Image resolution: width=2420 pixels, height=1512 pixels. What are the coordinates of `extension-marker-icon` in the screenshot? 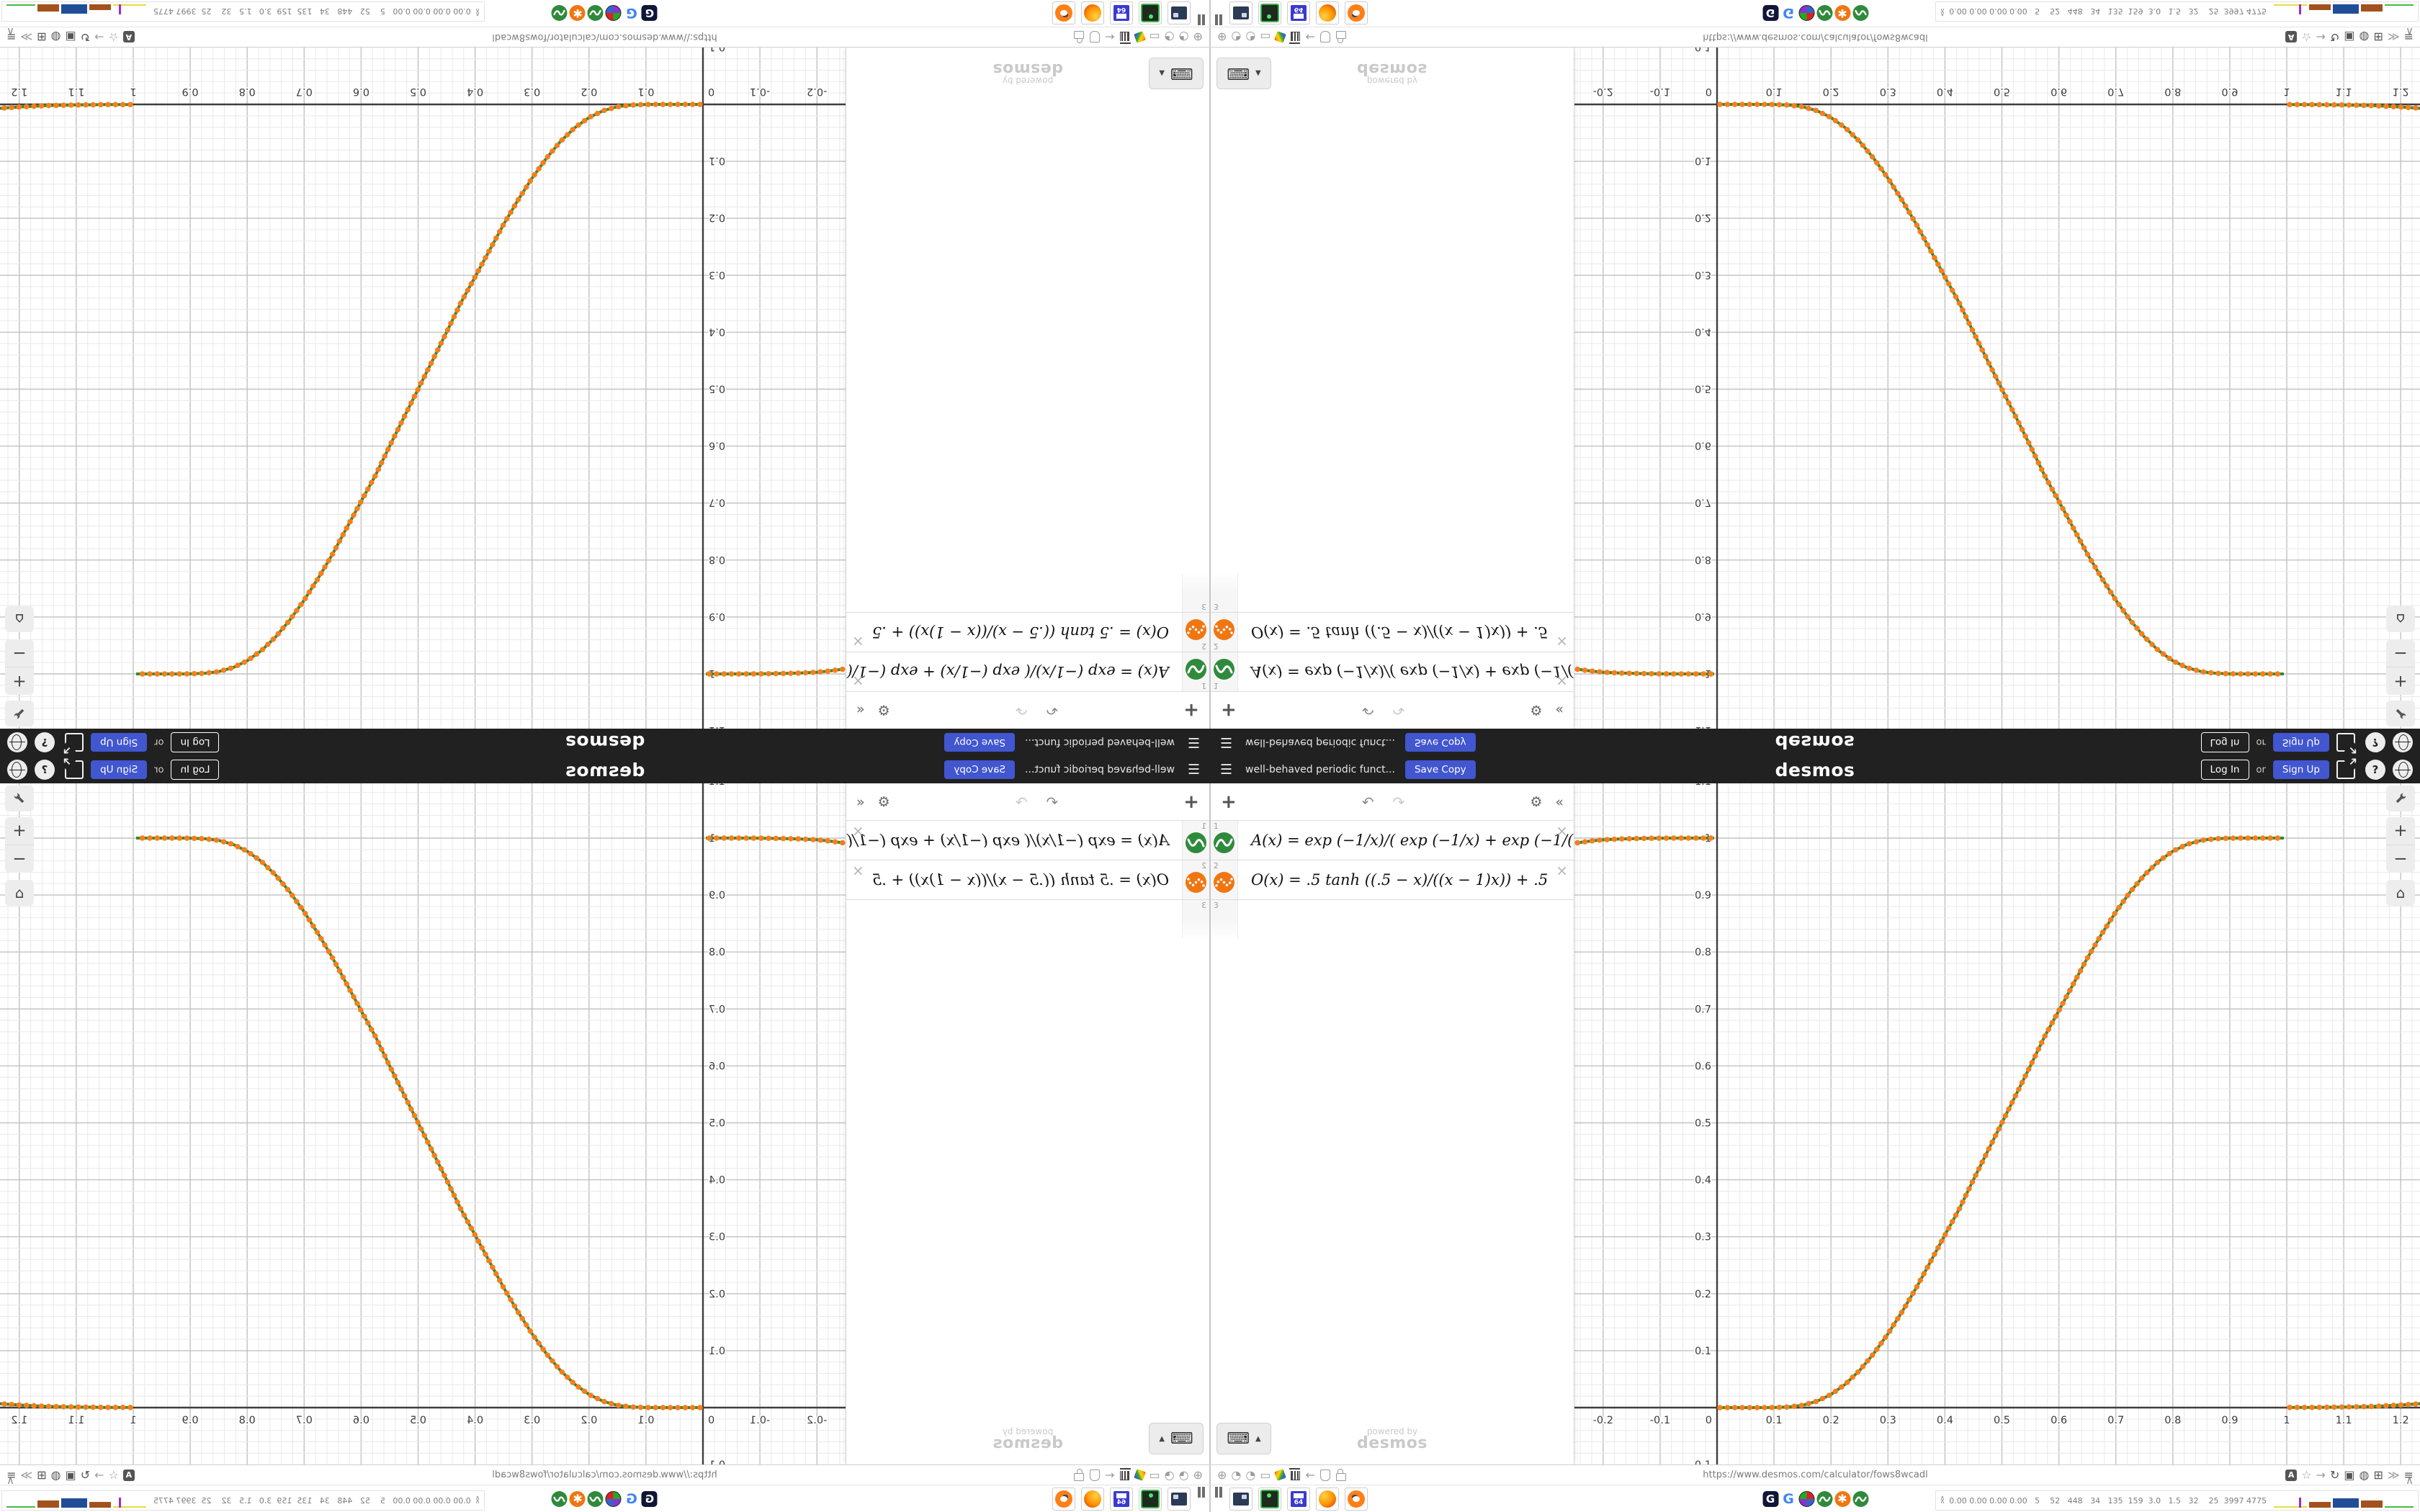 It's located at (1139, 37).